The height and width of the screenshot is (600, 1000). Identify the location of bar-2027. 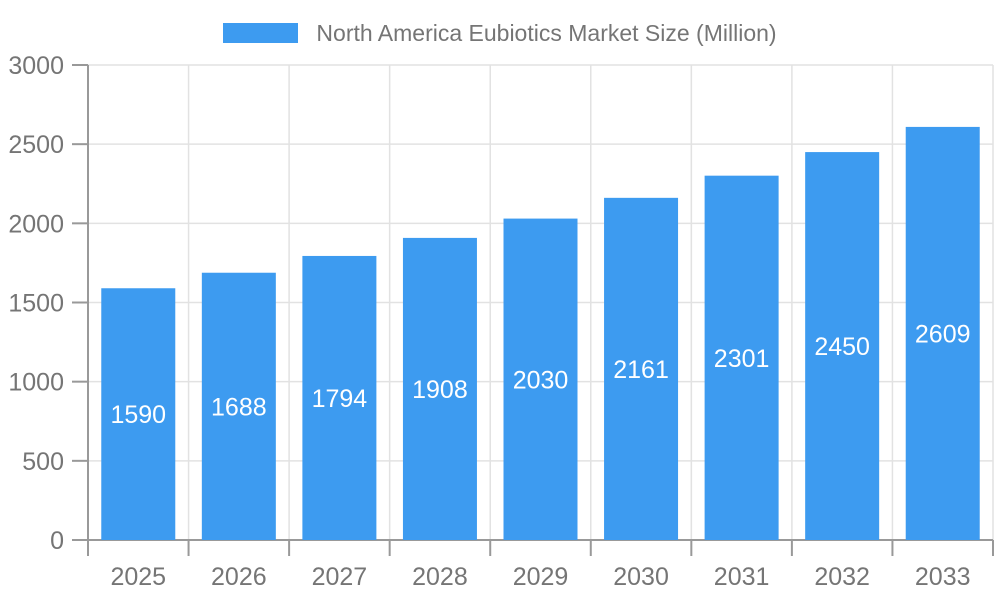
(339, 397).